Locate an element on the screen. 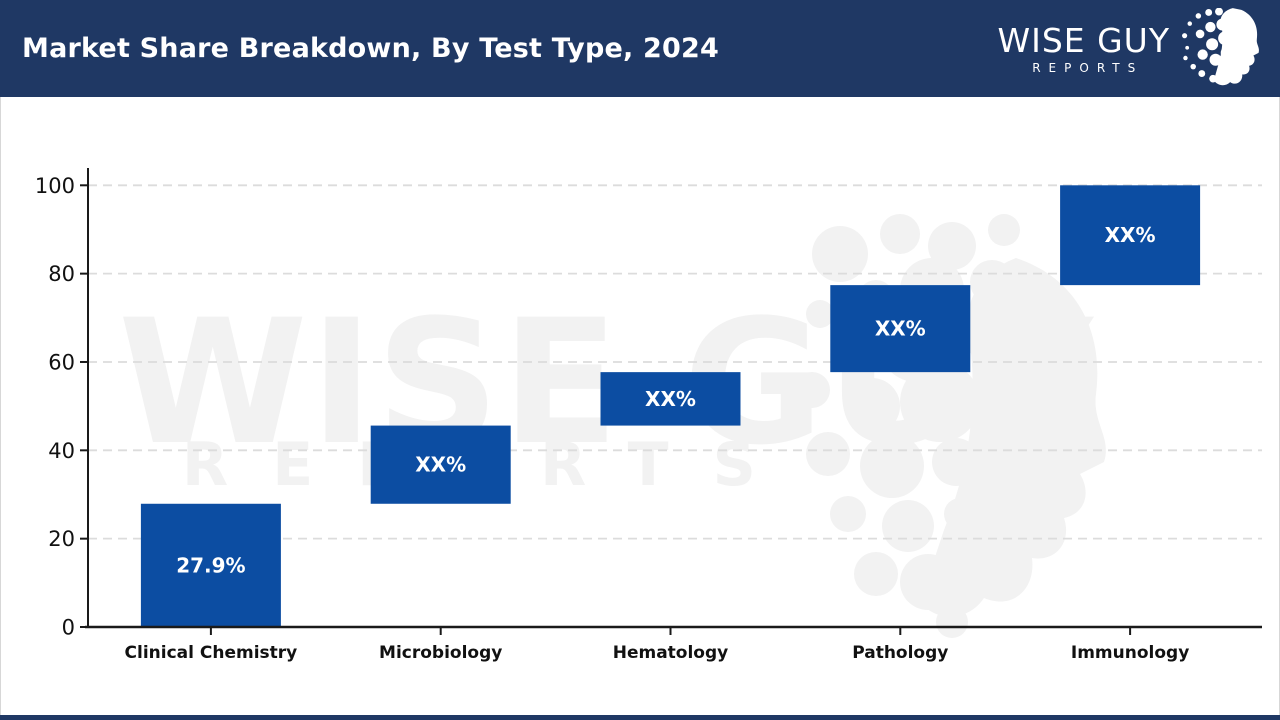 This screenshot has width=1280, height=720. bar-immunology is located at coordinates (1130, 235).